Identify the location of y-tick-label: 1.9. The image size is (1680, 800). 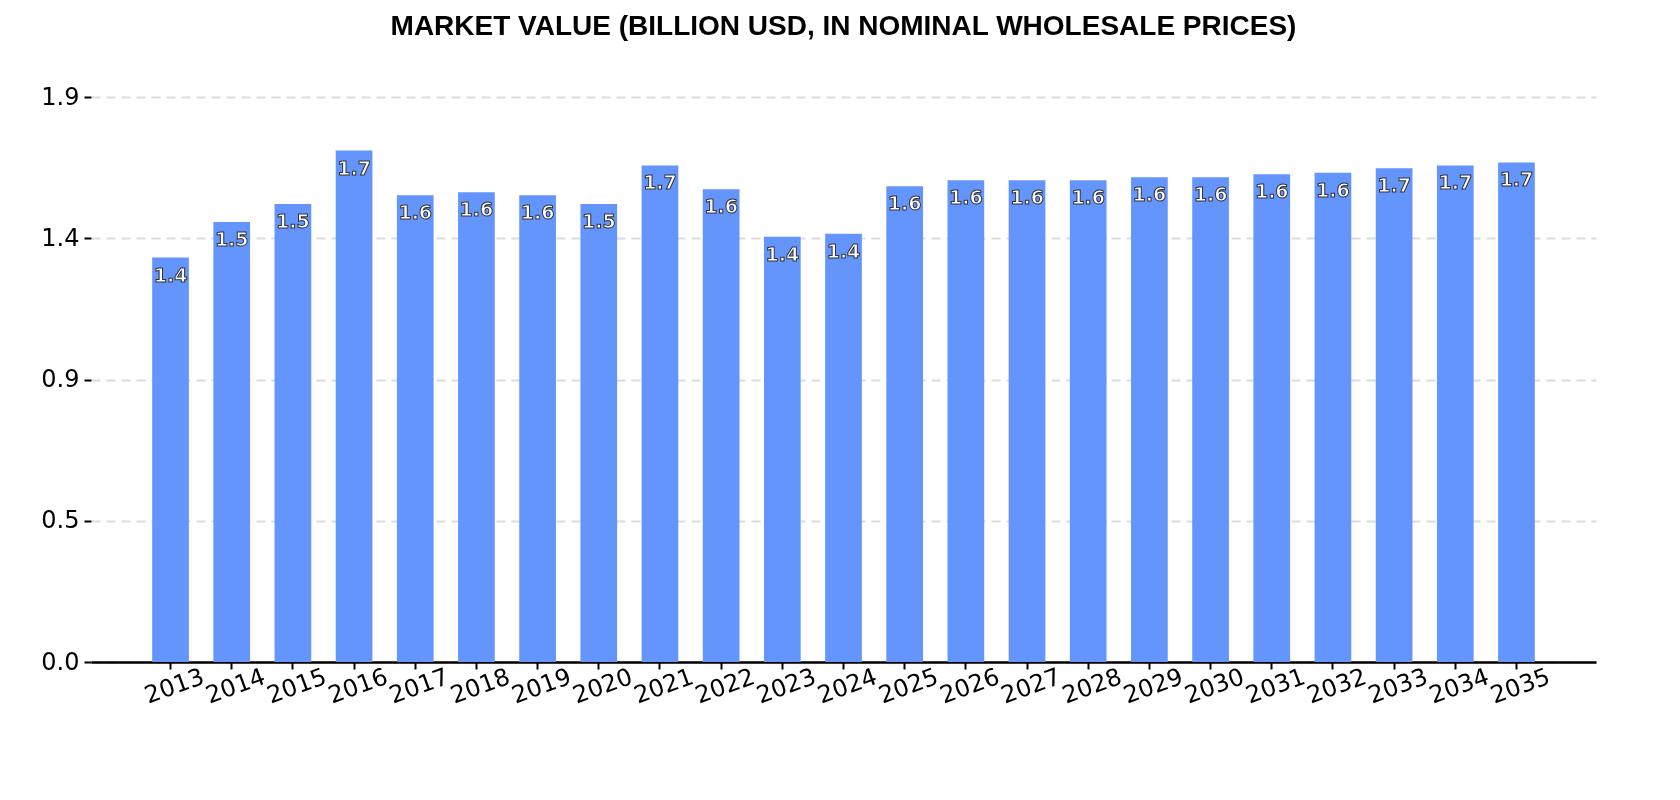
(60, 96).